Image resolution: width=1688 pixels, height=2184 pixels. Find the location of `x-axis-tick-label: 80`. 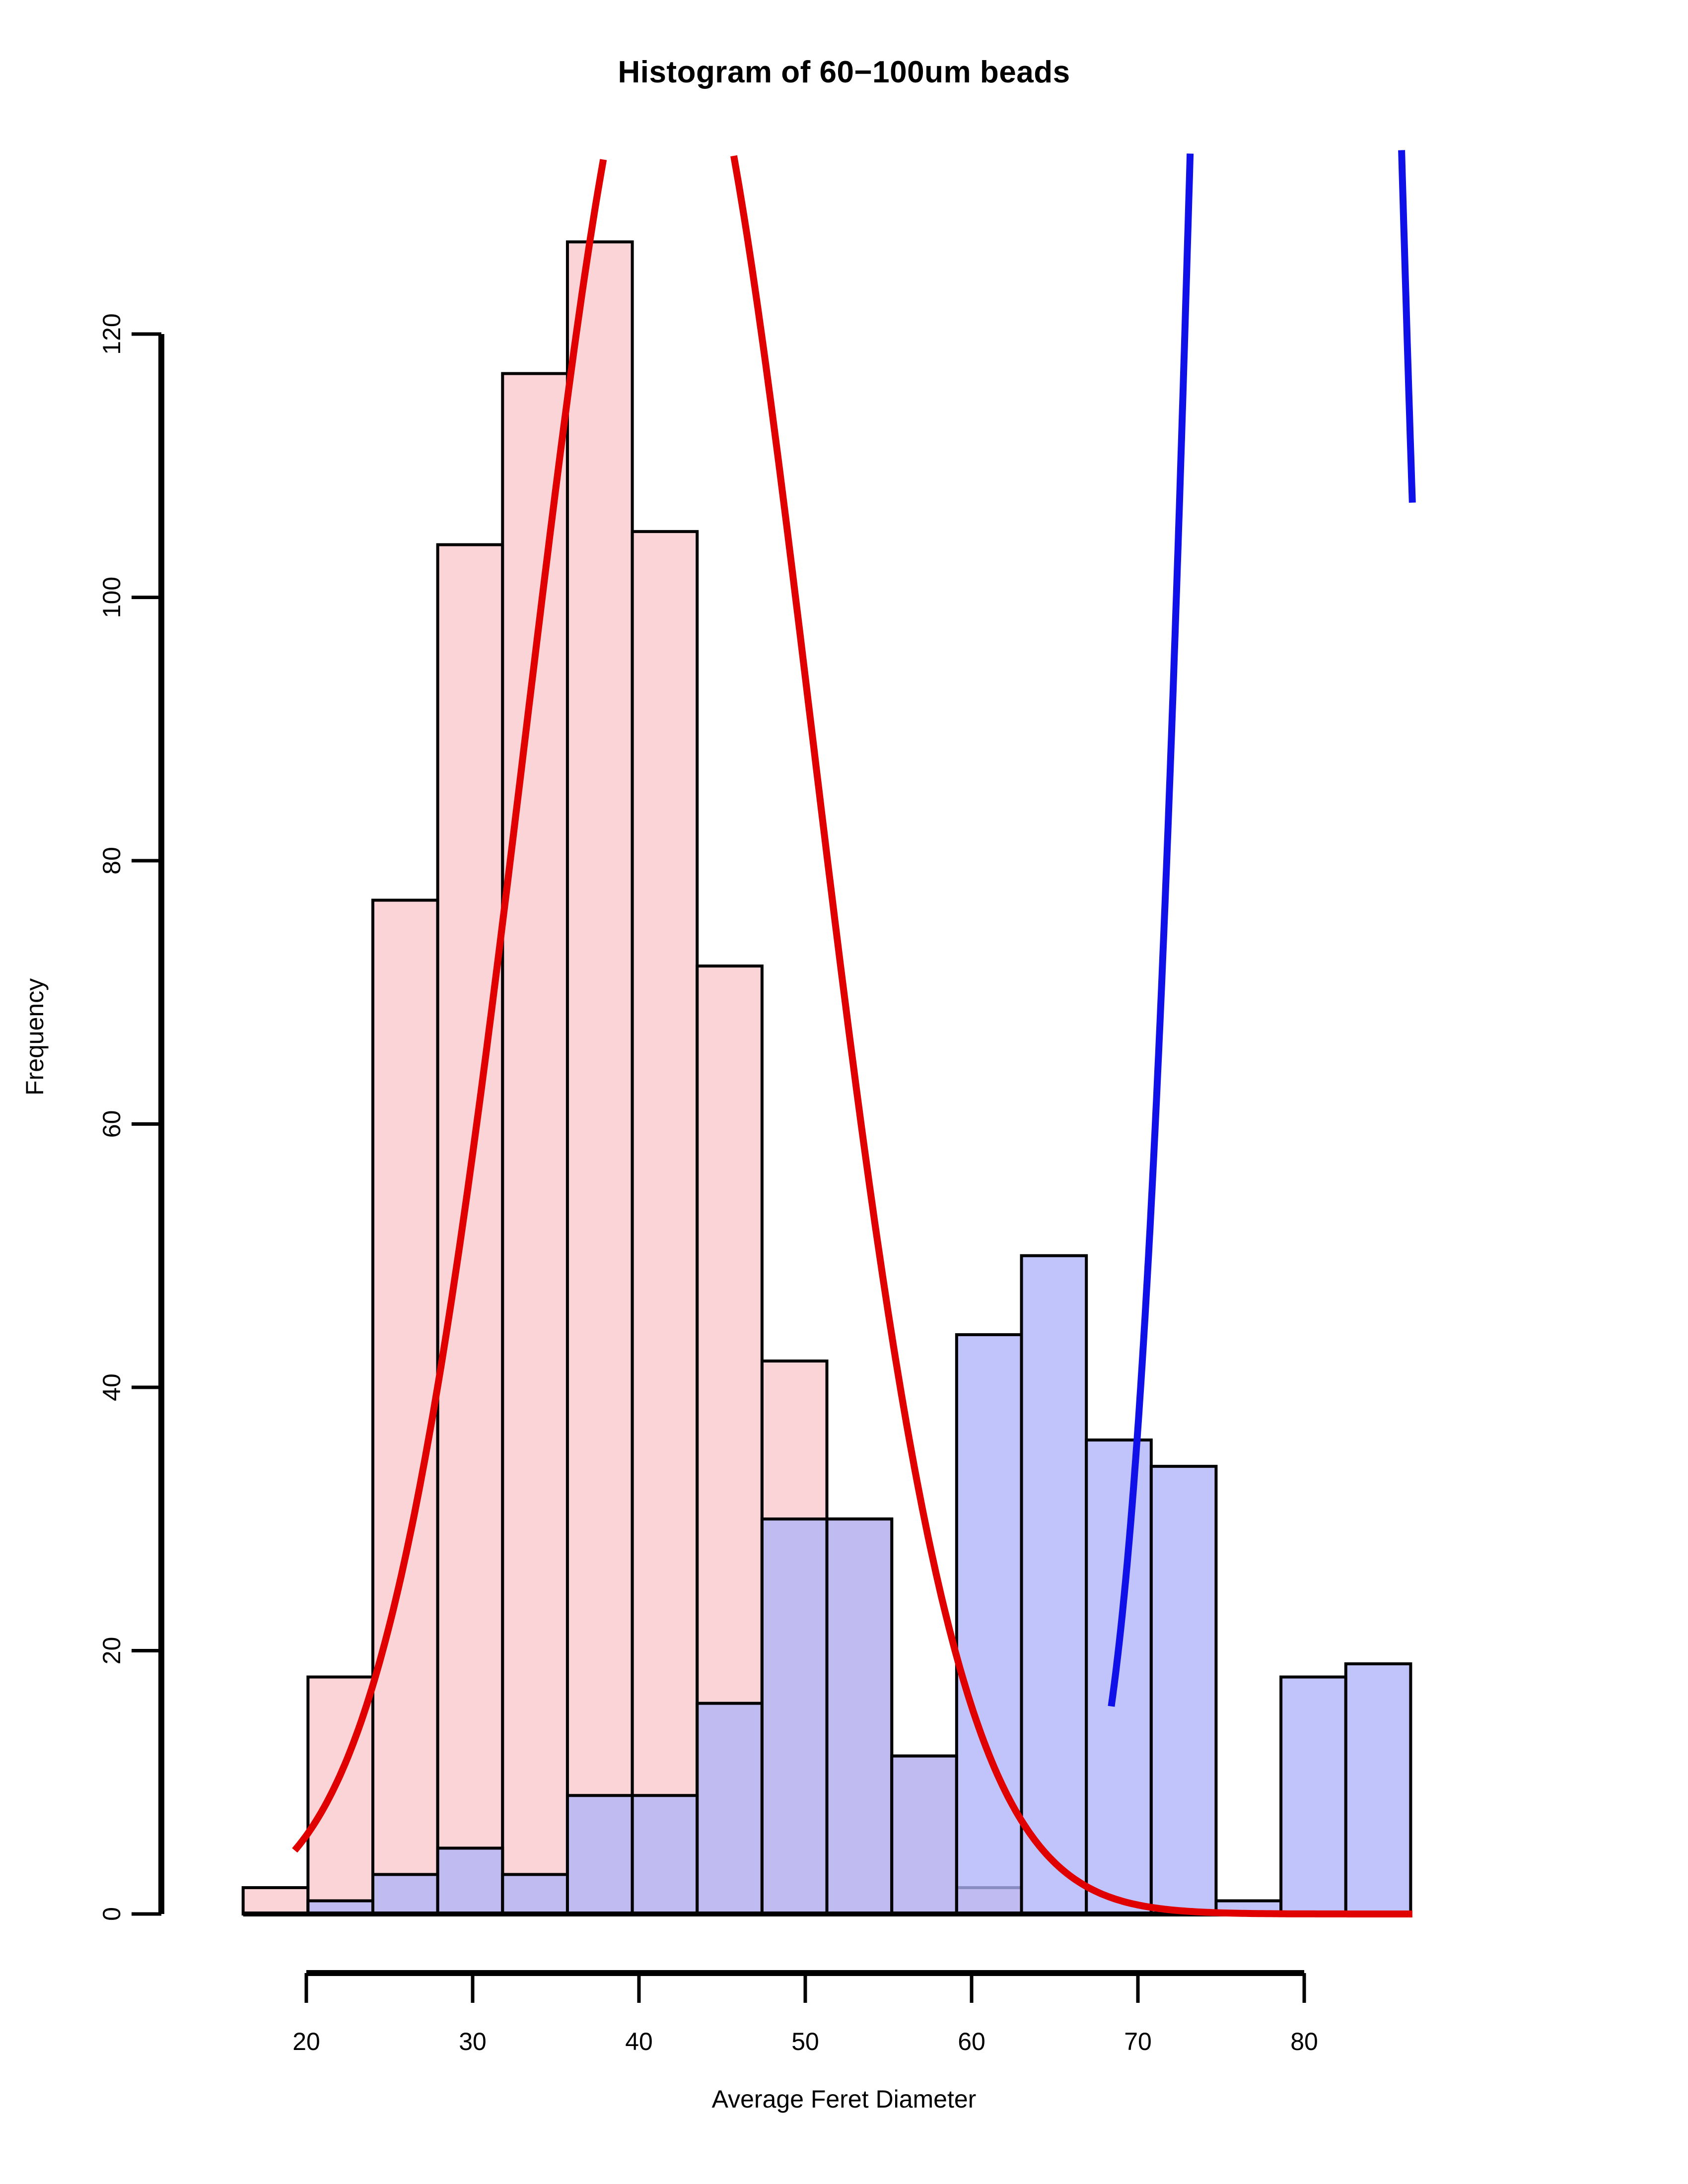

x-axis-tick-label: 80 is located at coordinates (1304, 2041).